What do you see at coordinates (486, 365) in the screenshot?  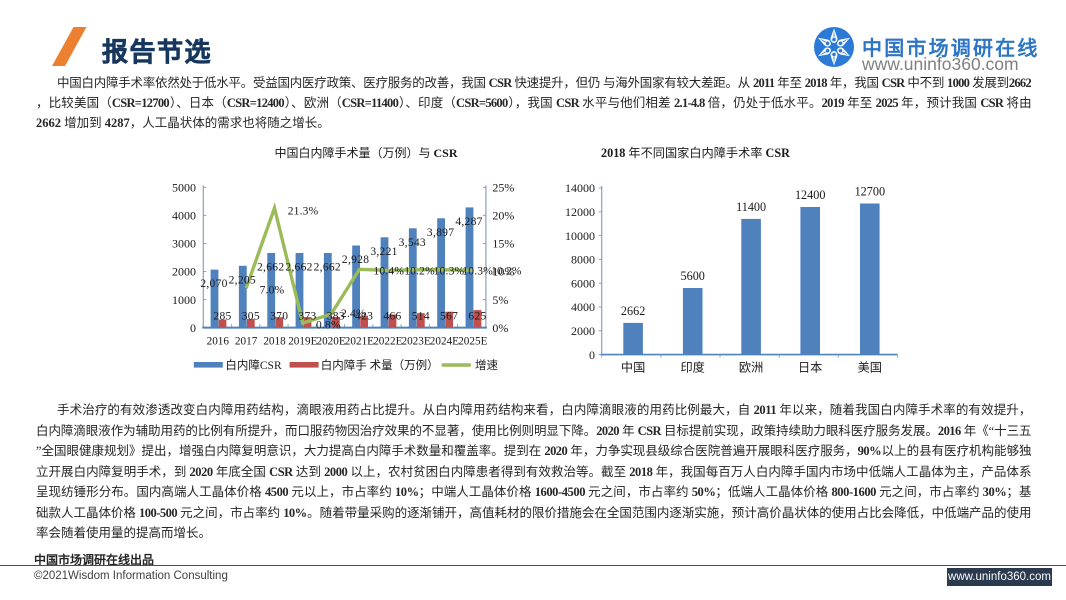 I see `svg-text: 增速` at bounding box center [486, 365].